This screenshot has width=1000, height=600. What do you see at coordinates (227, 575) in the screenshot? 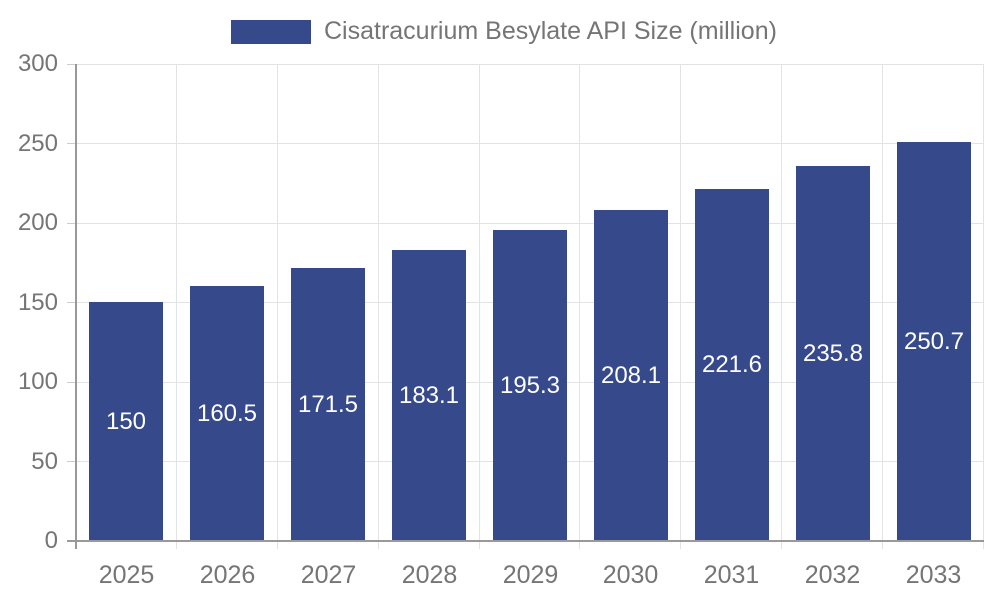
I see `x-axis-label-2026: 2026` at bounding box center [227, 575].